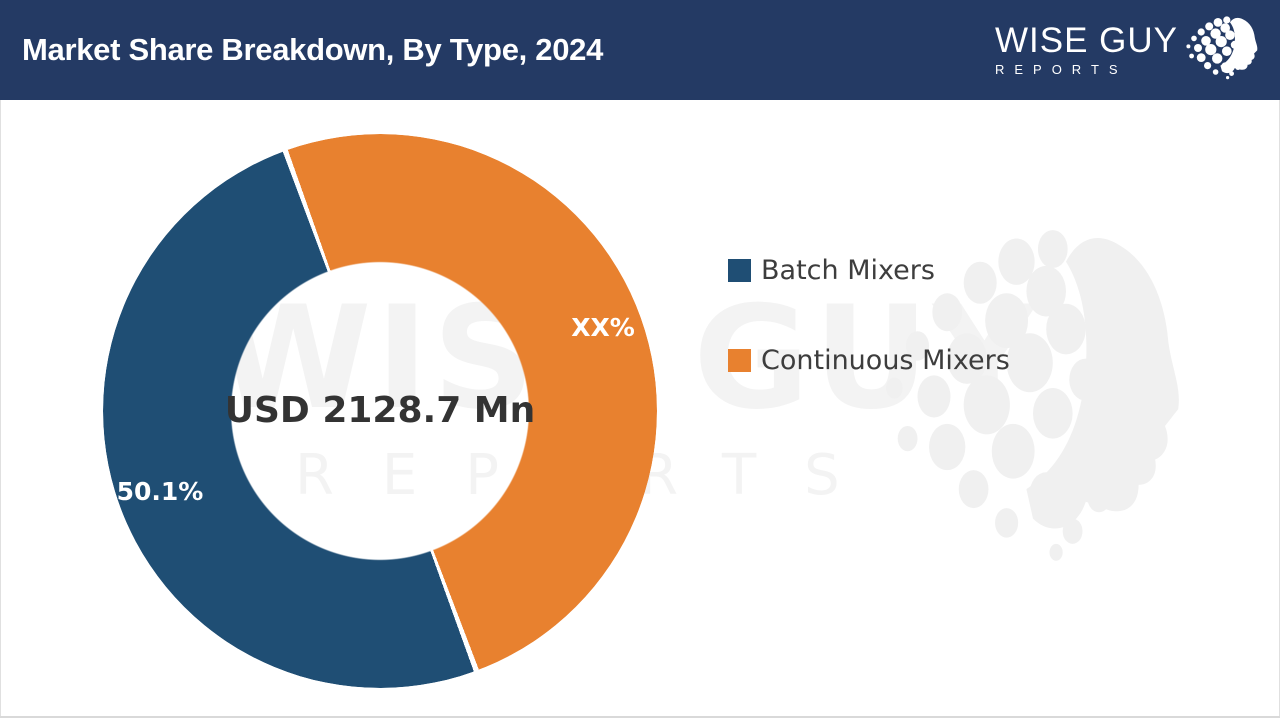 The width and height of the screenshot is (1280, 720). What do you see at coordinates (739, 360) in the screenshot?
I see `legend-swatch-continuous-mixers` at bounding box center [739, 360].